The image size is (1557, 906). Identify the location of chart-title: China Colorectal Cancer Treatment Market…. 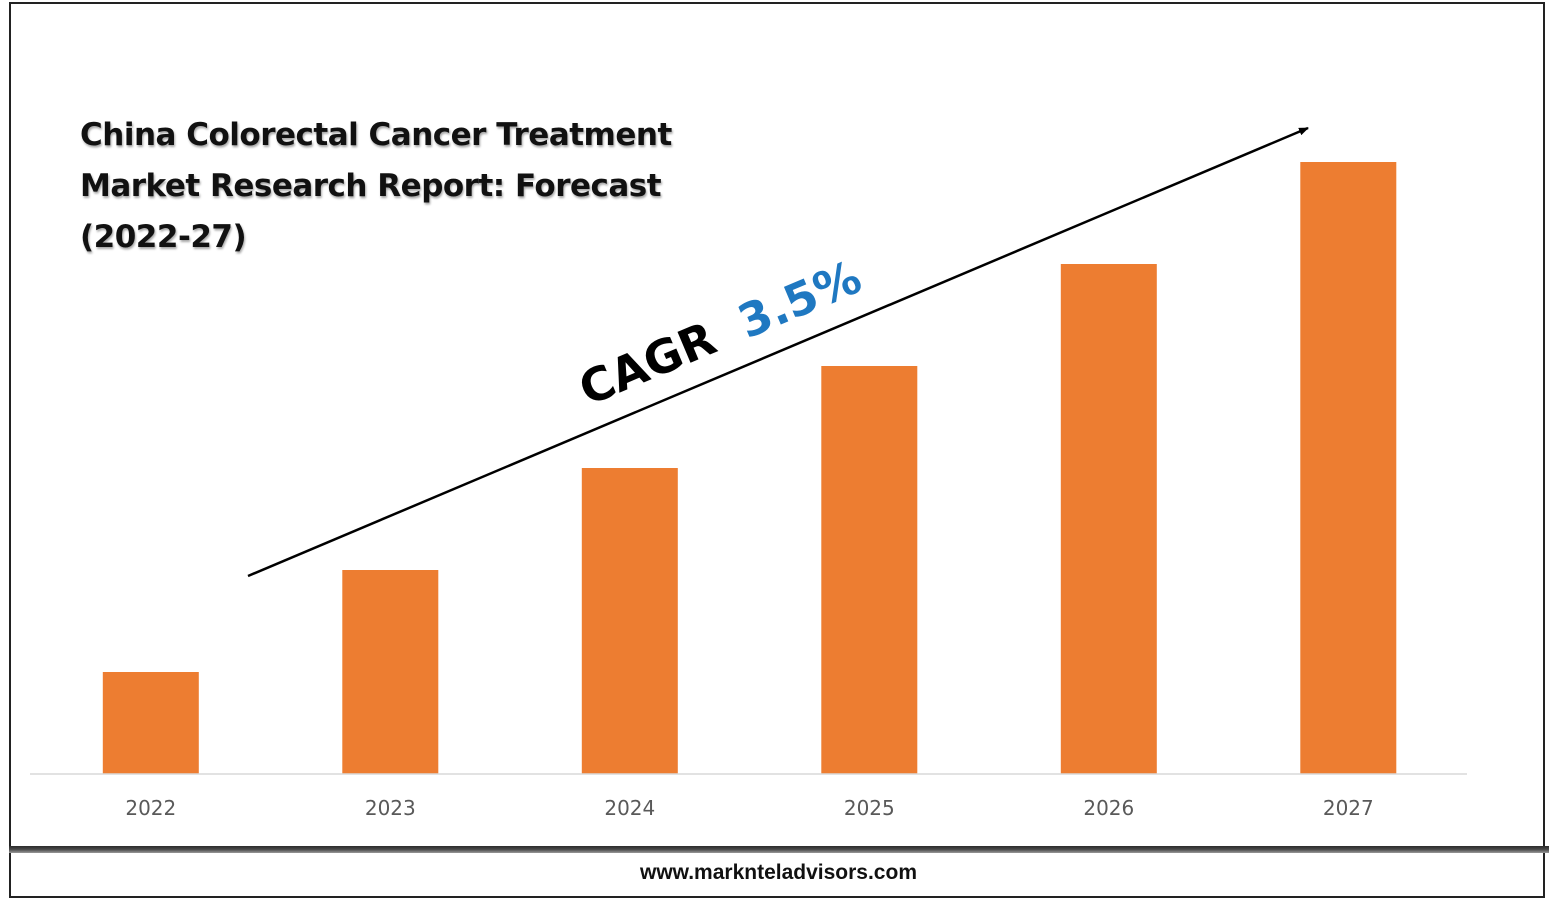
(376, 186).